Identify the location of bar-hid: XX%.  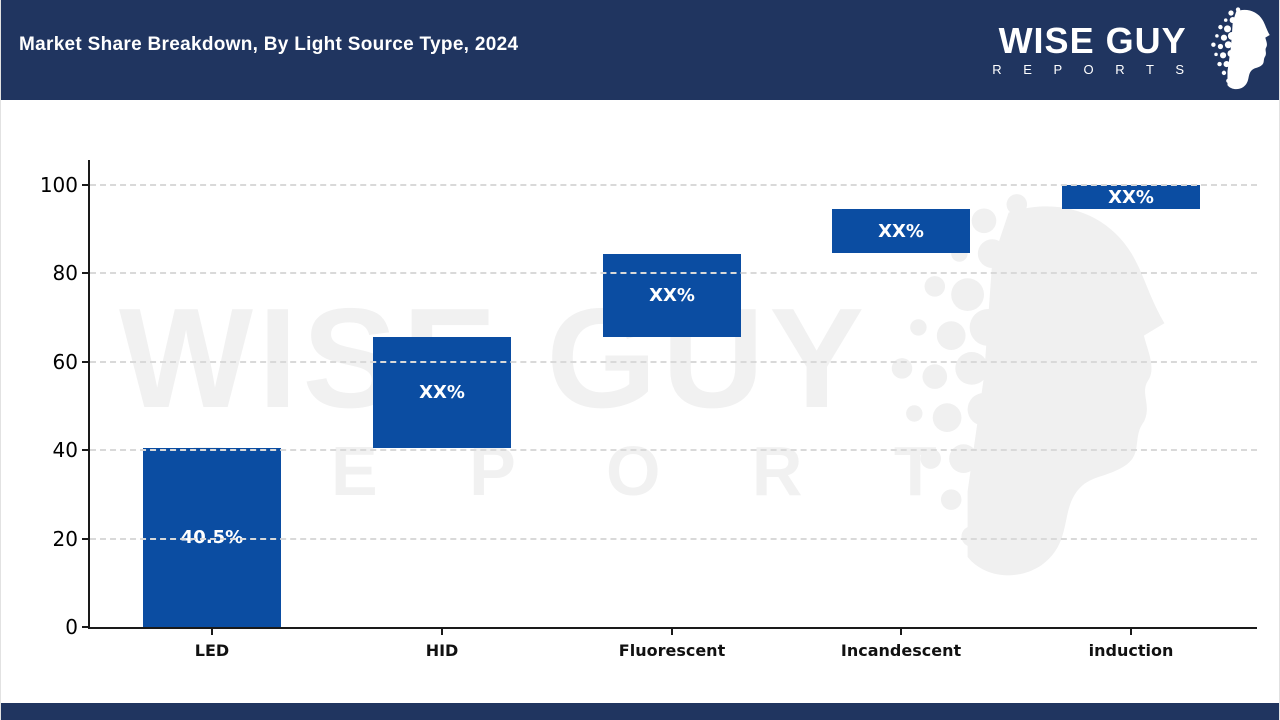
(442, 392).